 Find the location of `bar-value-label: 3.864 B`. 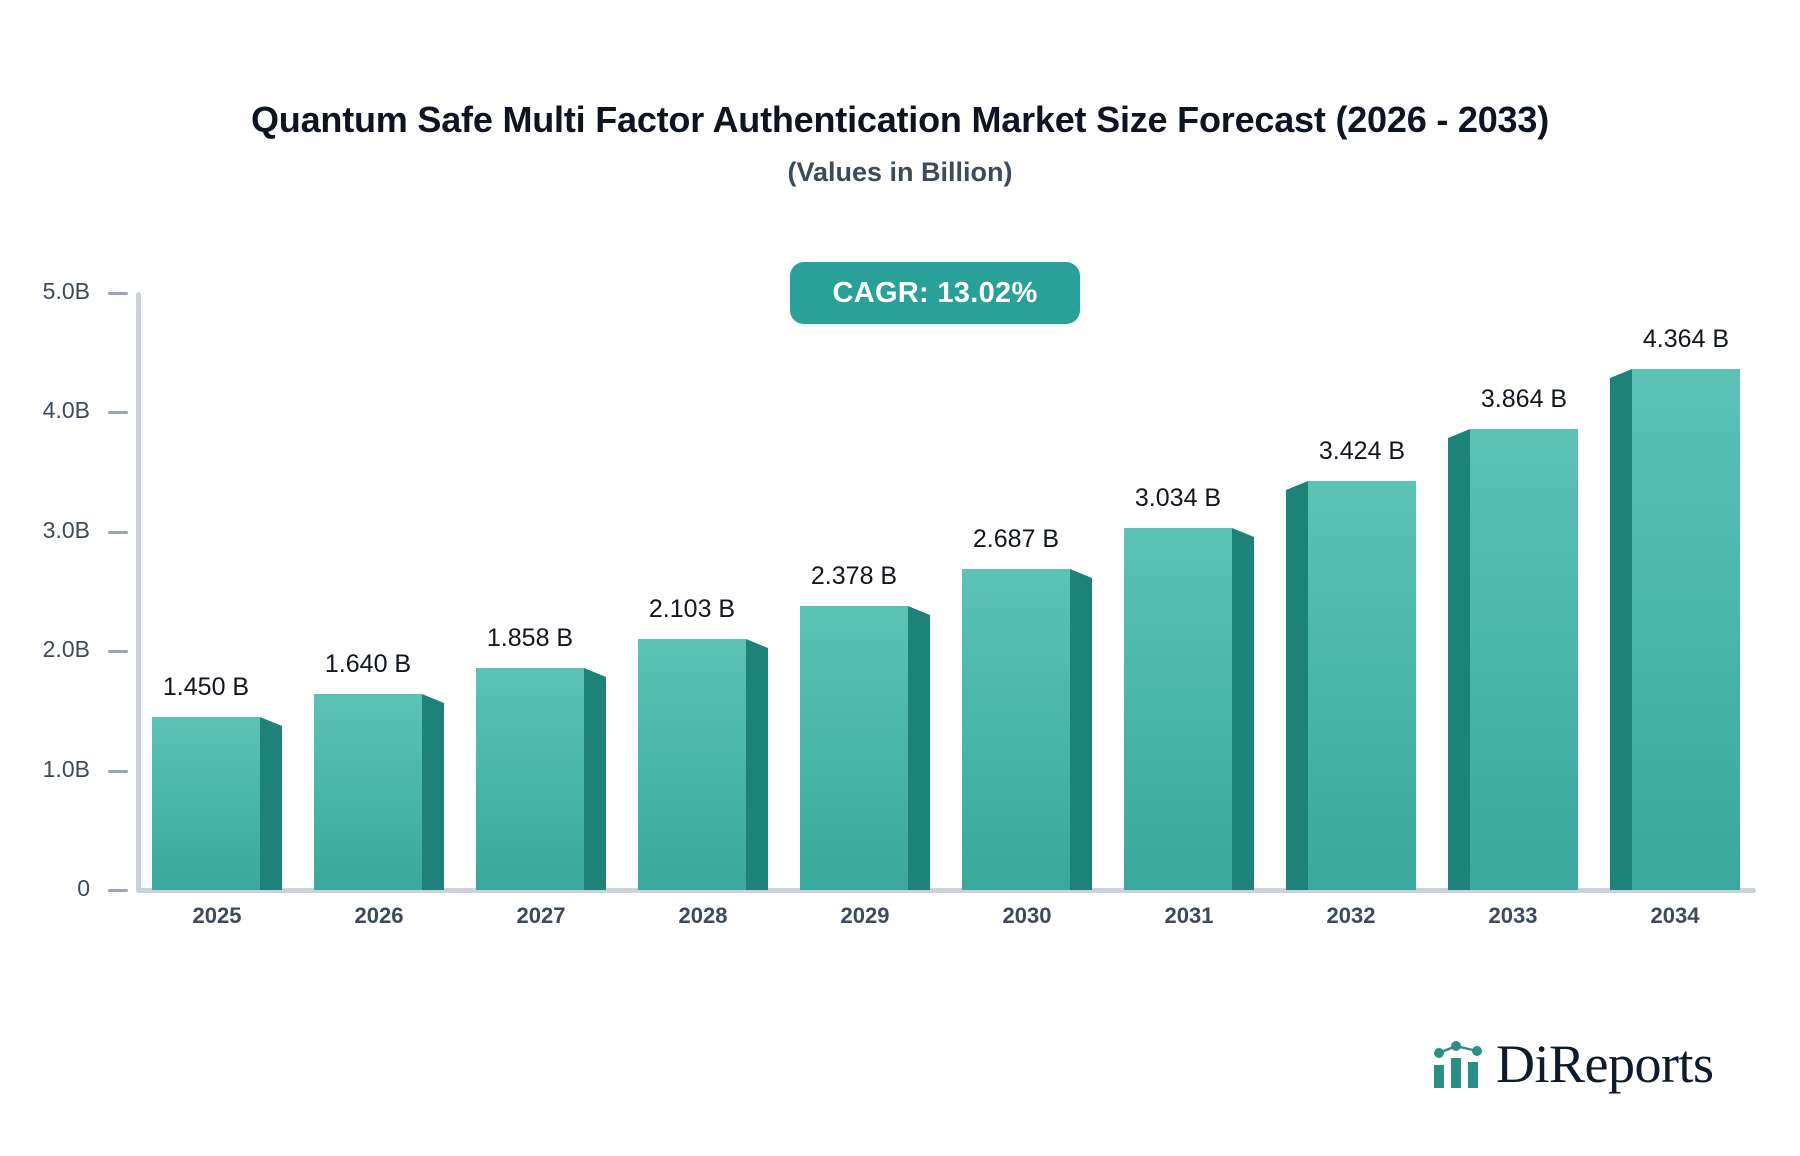

bar-value-label: 3.864 B is located at coordinates (1524, 398).